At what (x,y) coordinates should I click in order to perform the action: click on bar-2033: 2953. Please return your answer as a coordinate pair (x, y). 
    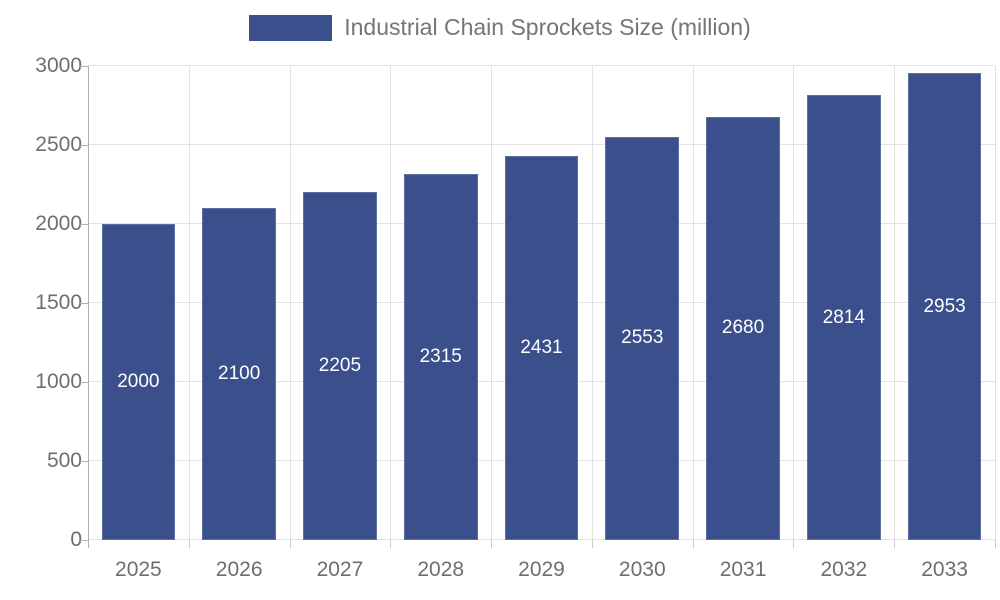
    Looking at the image, I should click on (944, 306).